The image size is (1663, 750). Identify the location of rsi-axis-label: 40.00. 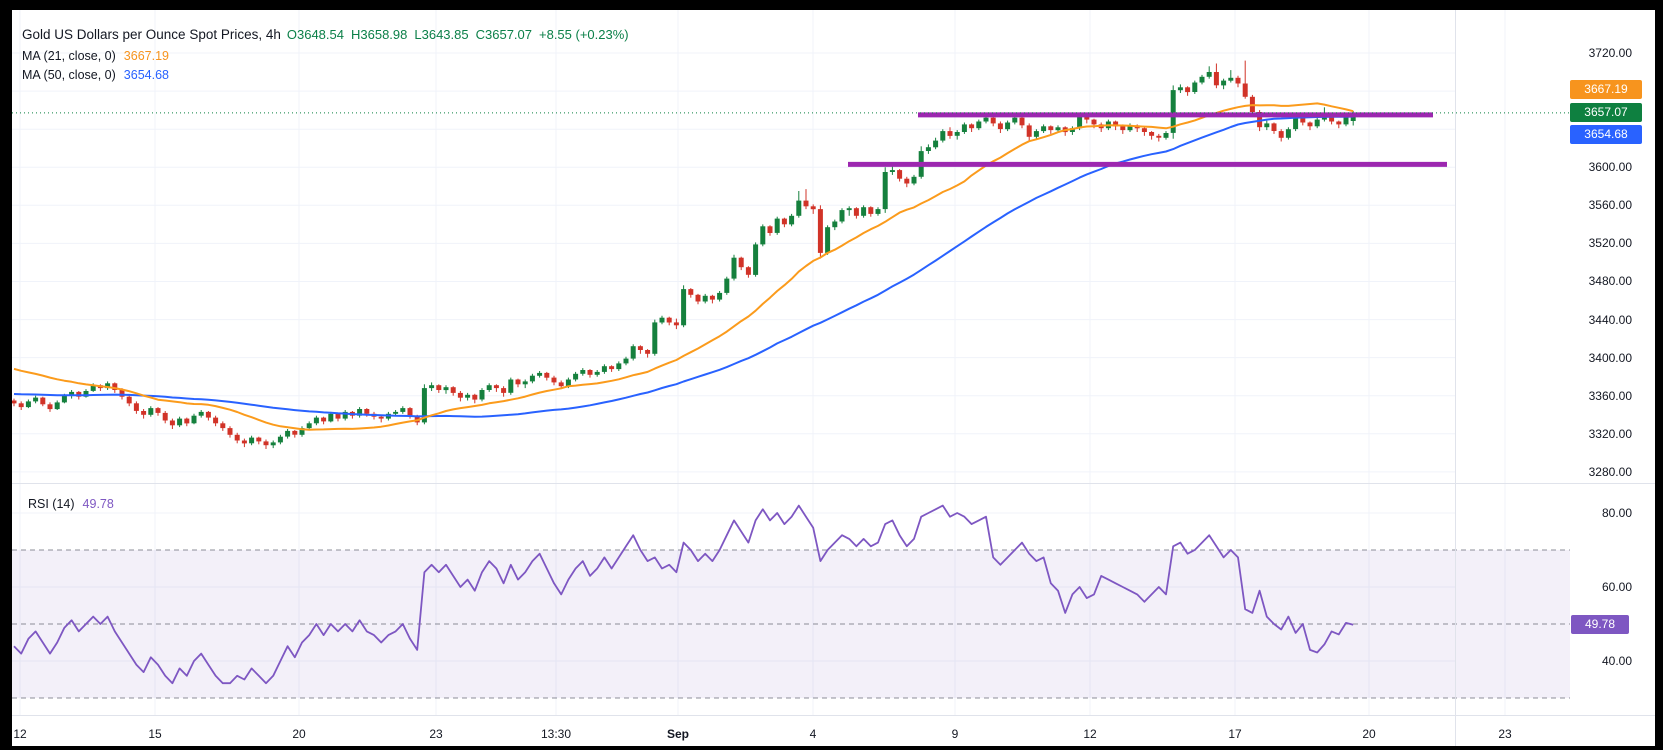
(1616, 661).